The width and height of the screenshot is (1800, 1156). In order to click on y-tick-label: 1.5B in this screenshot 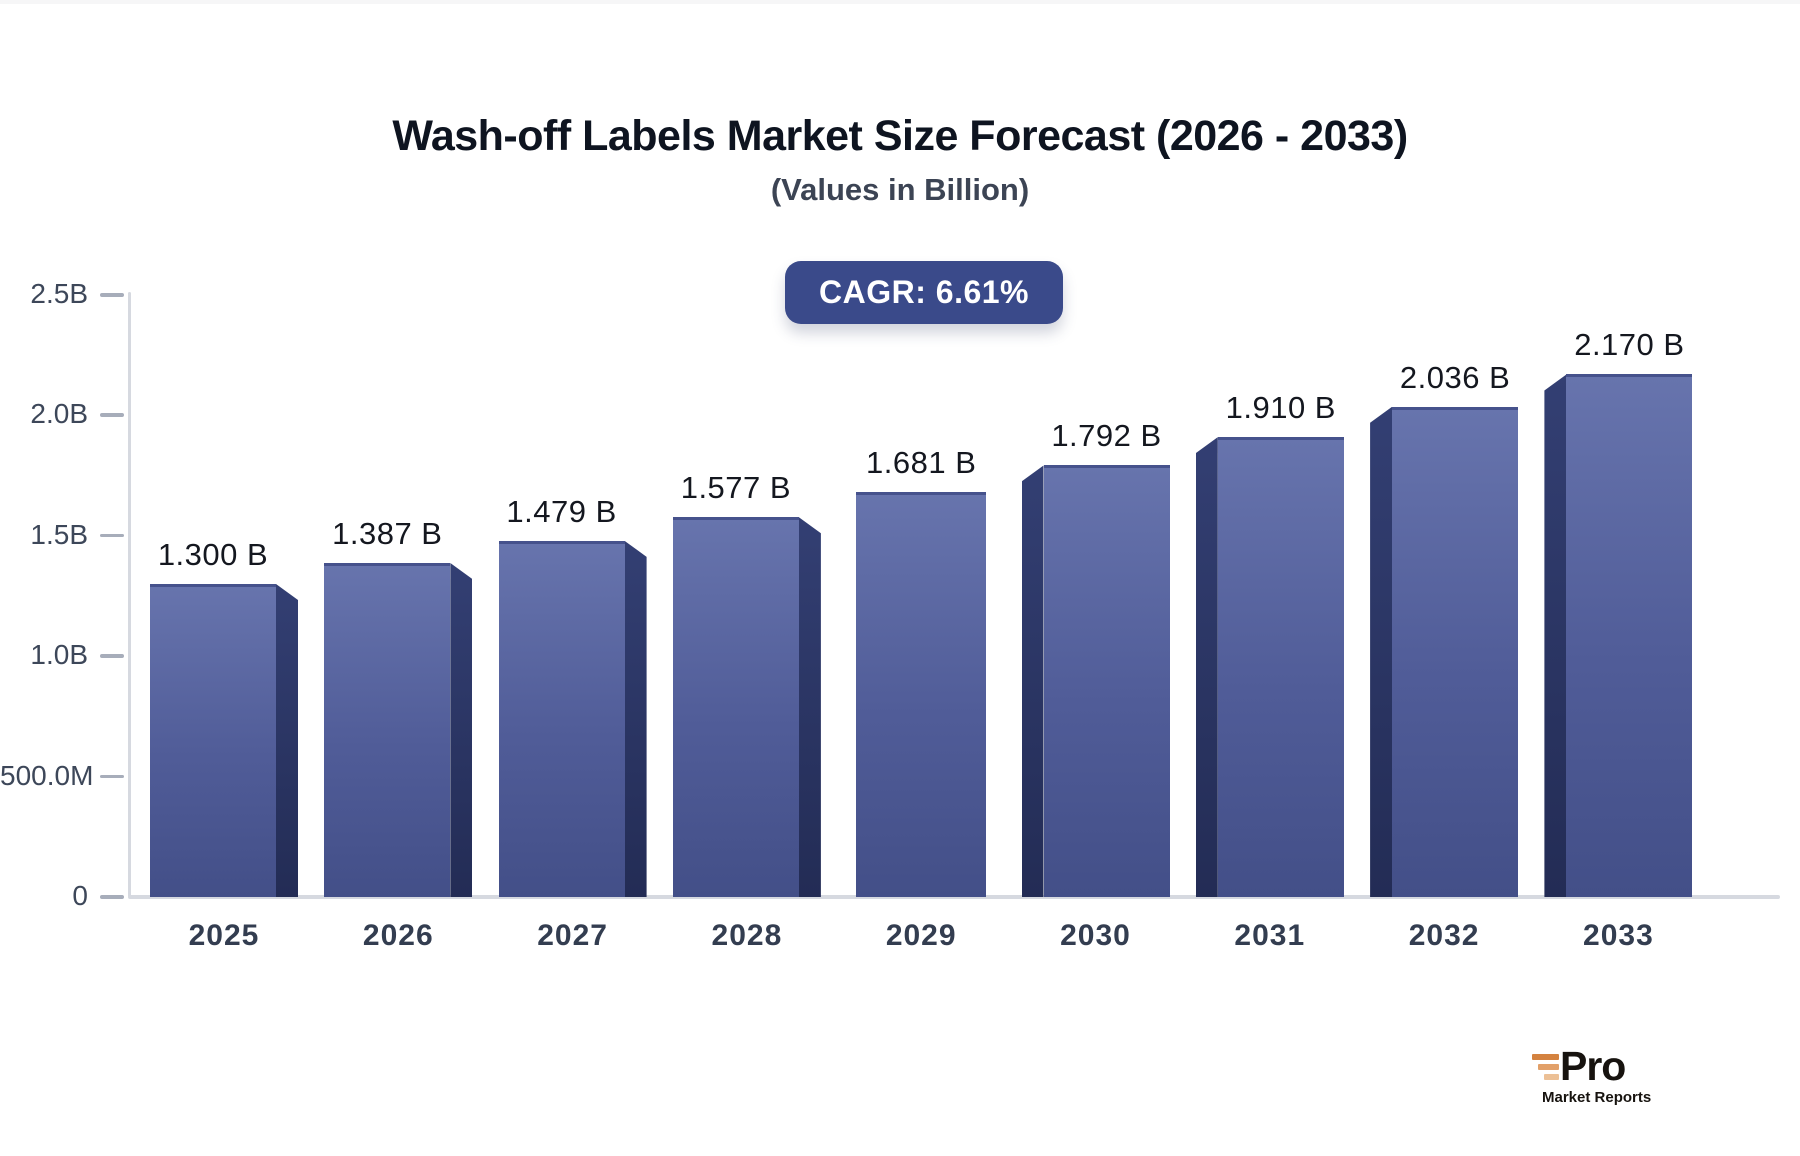, I will do `click(59, 534)`.